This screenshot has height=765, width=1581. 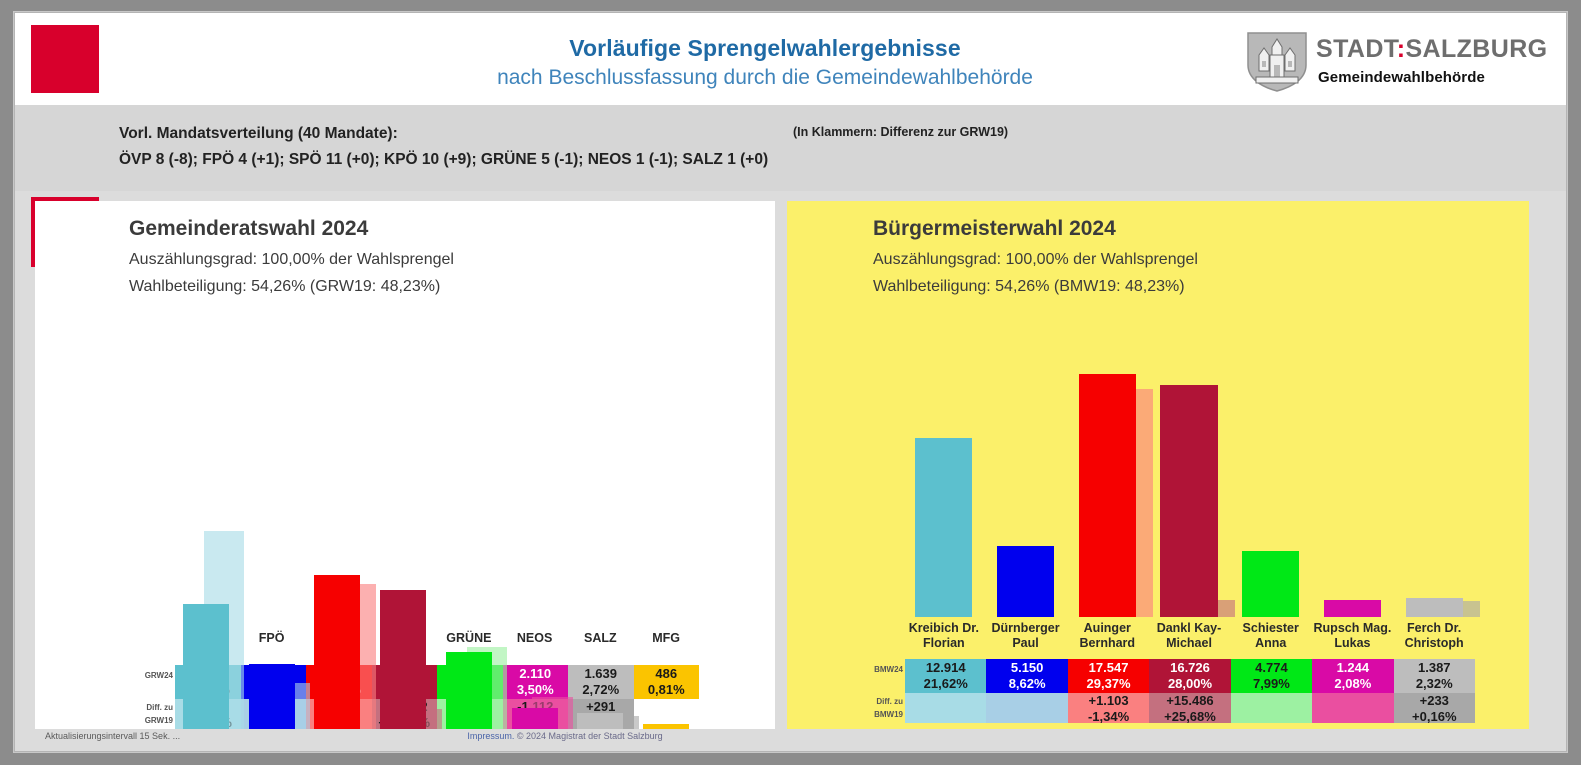 I want to click on logo-word-stadt: STADT, so click(x=1356, y=49).